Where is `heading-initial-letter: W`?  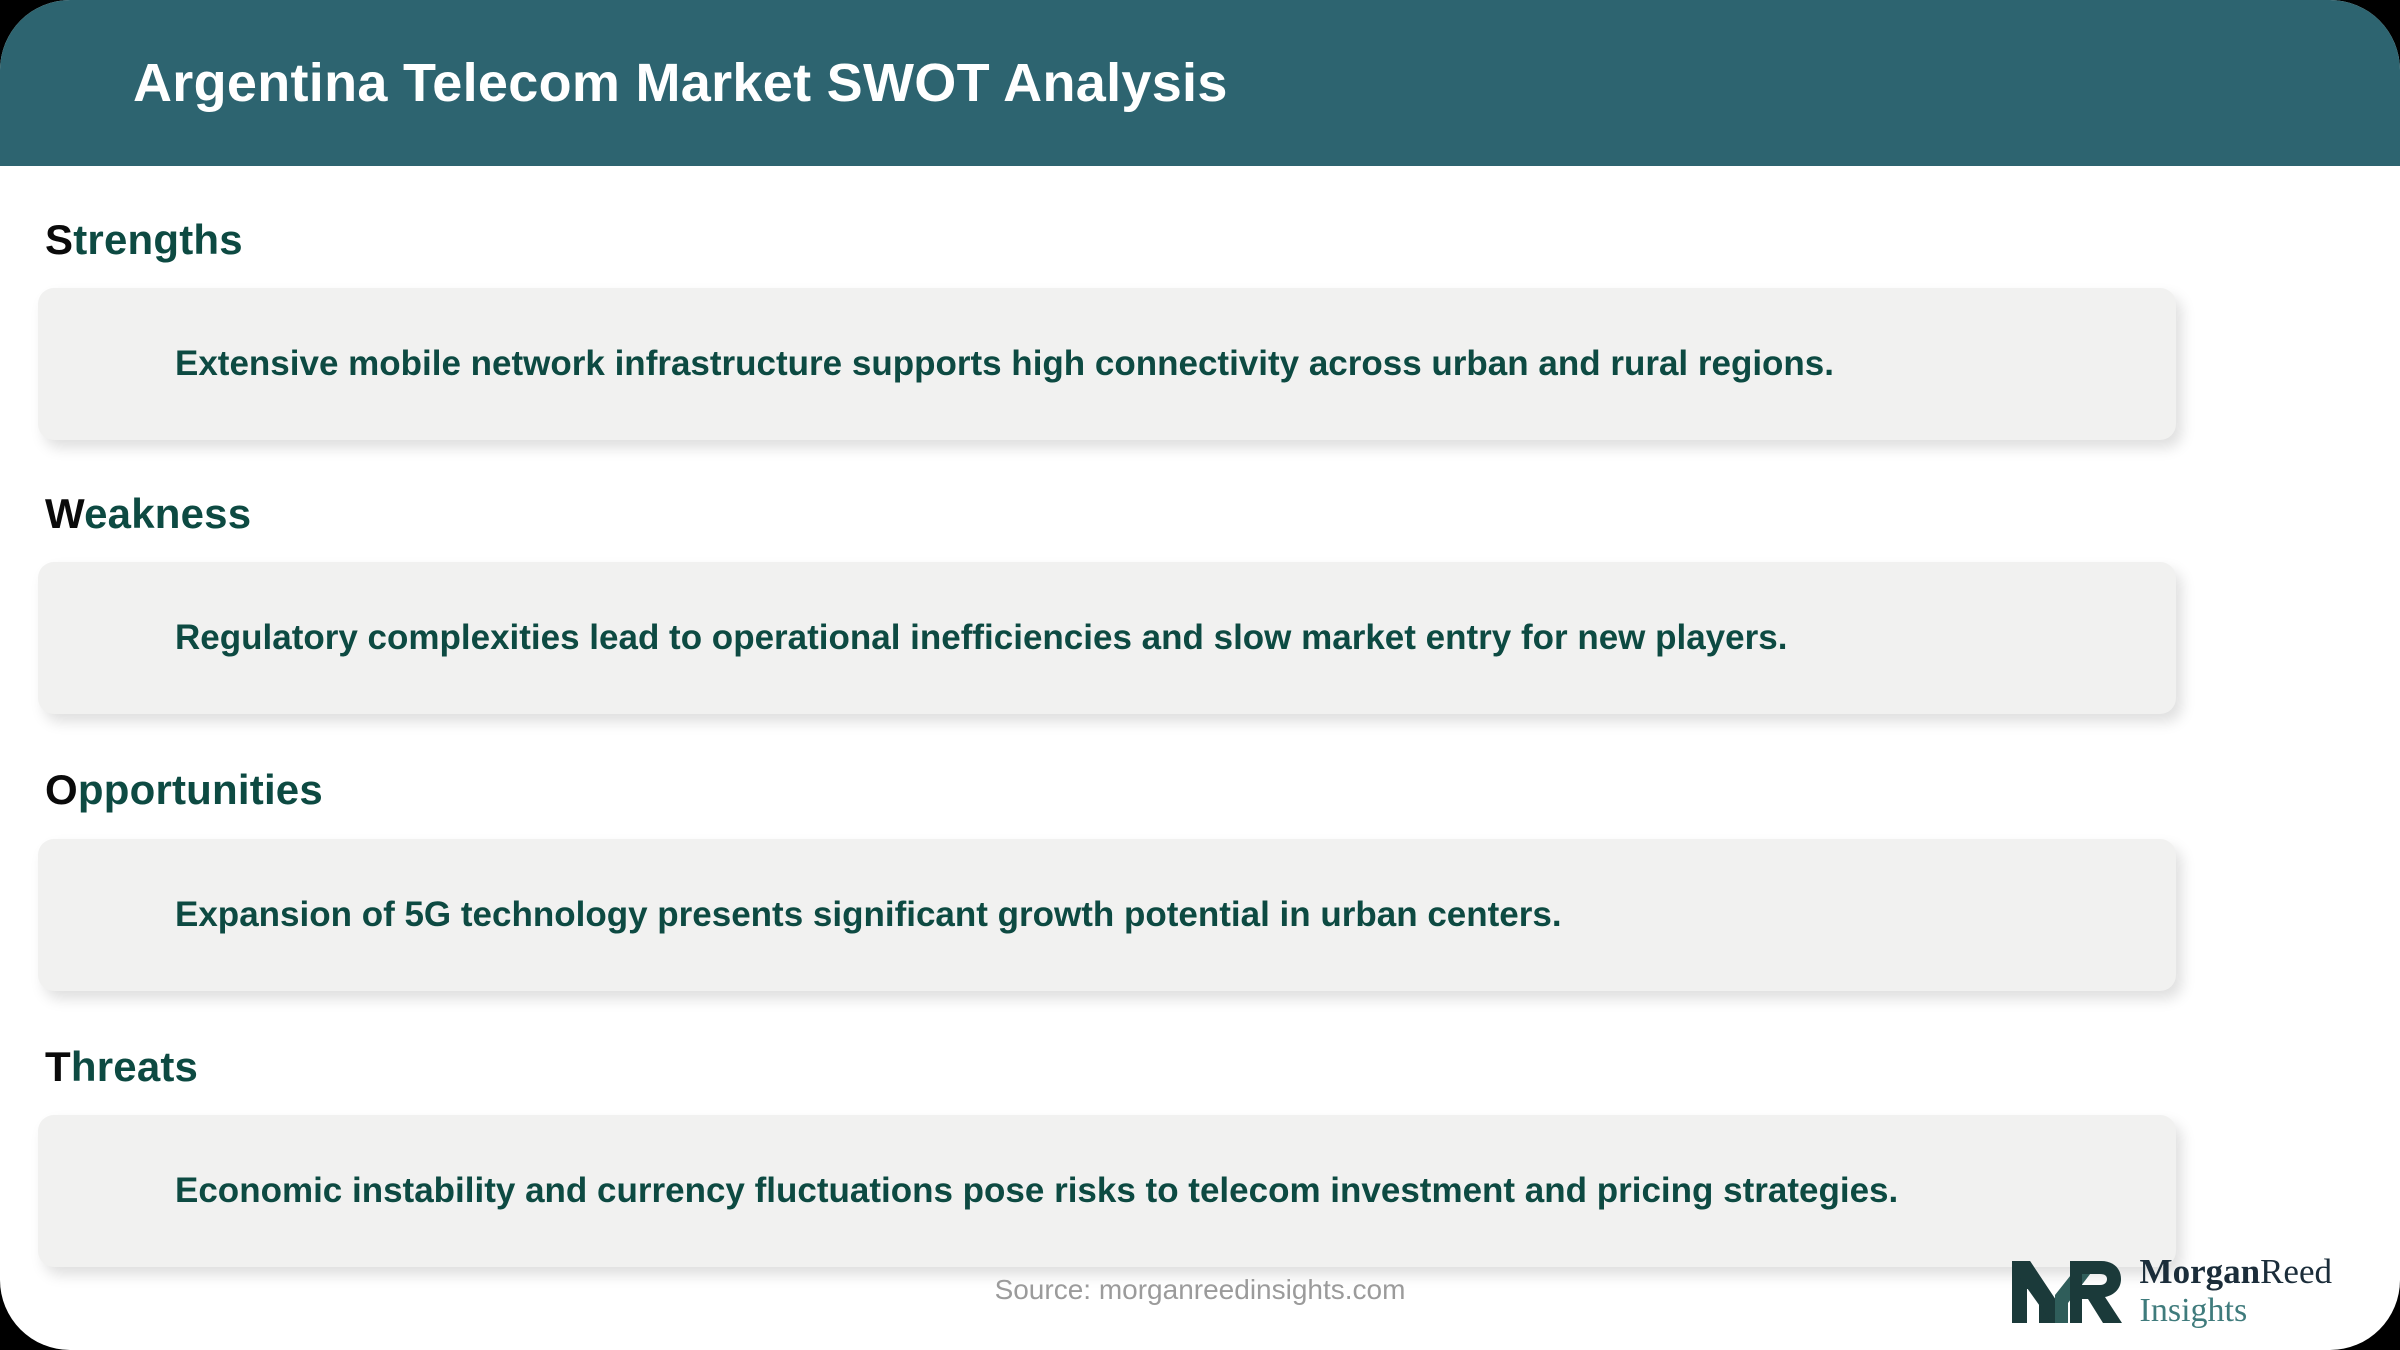 heading-initial-letter: W is located at coordinates (65, 513).